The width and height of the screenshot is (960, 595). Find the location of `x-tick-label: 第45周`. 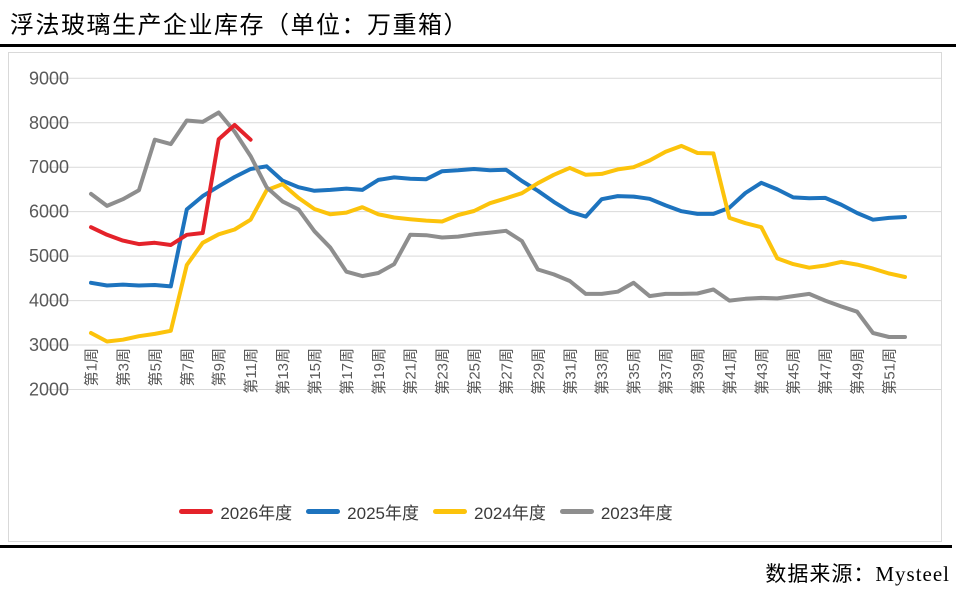

x-tick-label: 第45周 is located at coordinates (794, 371).